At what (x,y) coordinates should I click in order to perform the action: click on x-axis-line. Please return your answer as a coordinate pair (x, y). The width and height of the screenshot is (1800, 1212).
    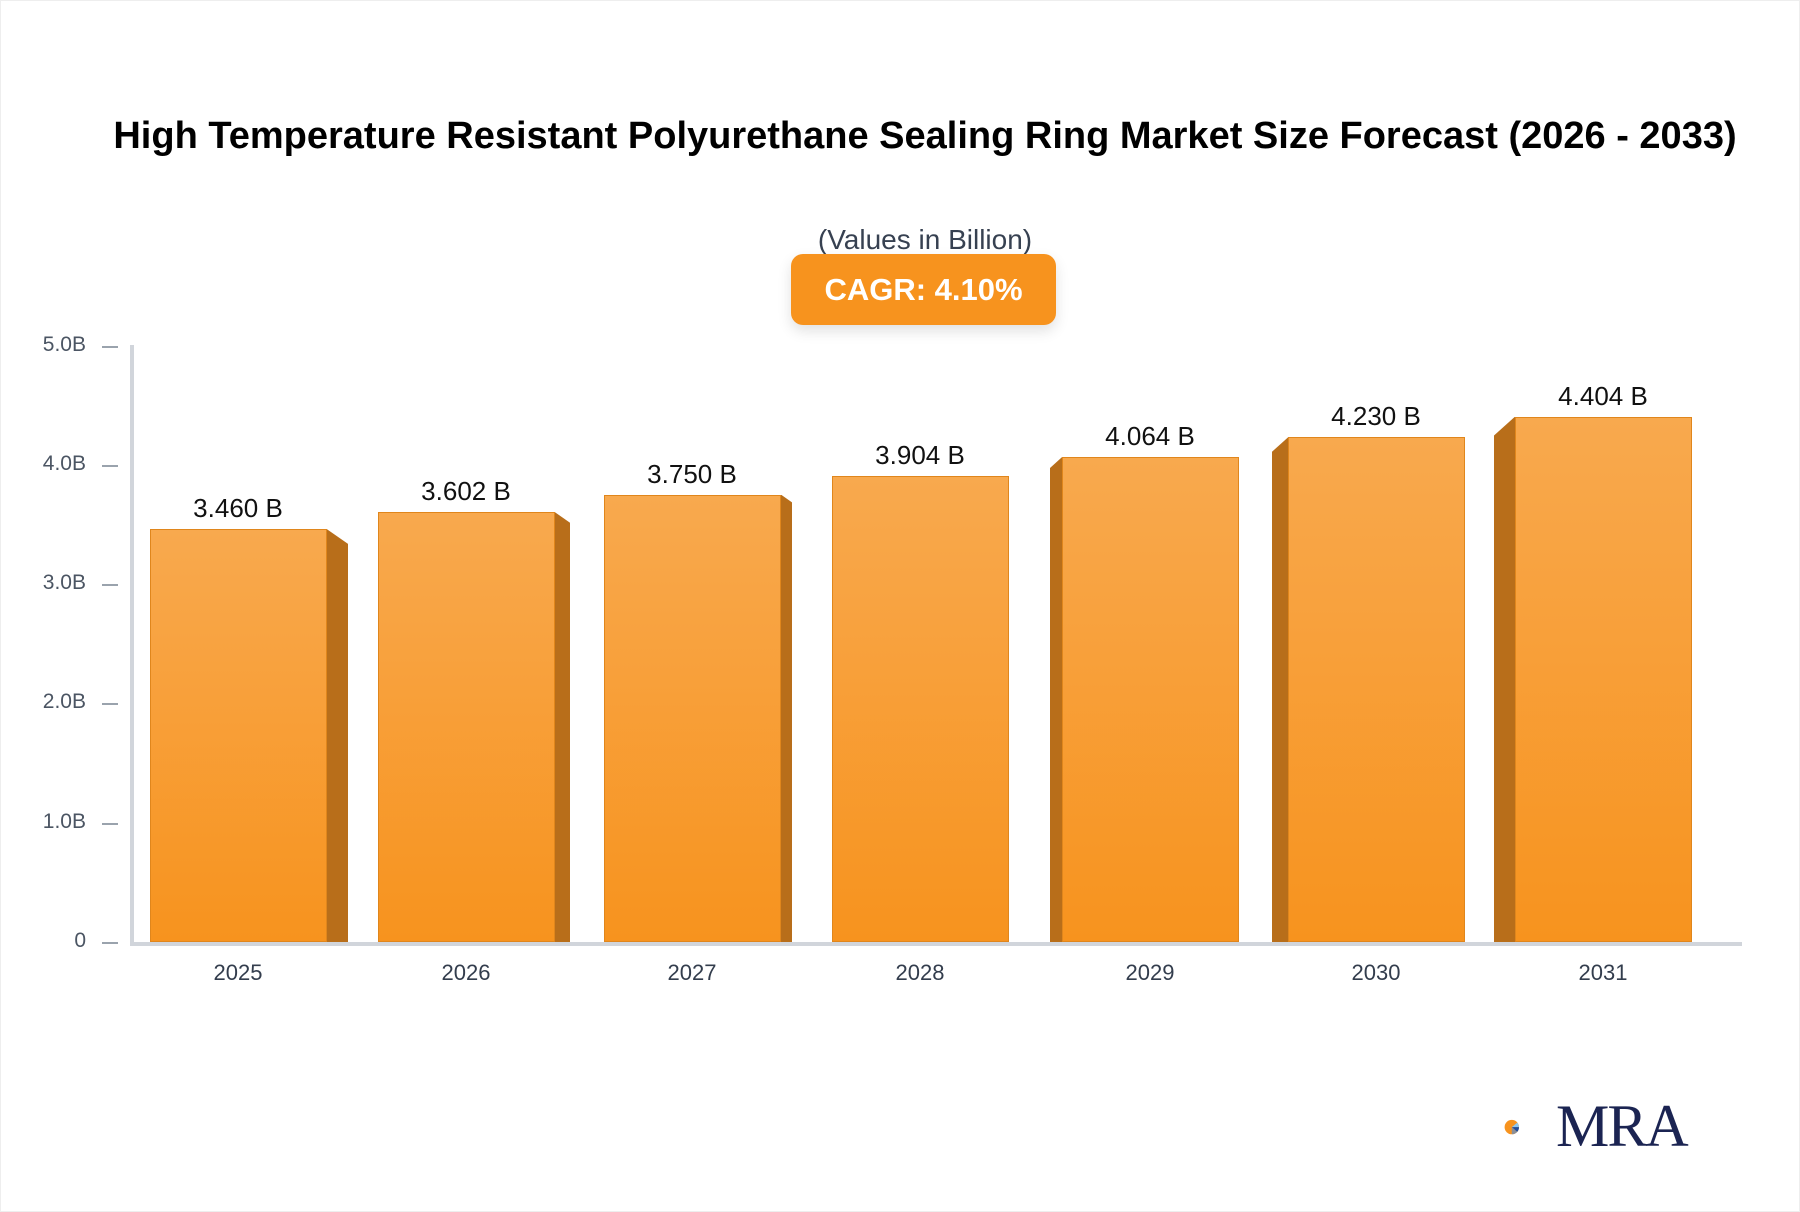
    Looking at the image, I should click on (936, 944).